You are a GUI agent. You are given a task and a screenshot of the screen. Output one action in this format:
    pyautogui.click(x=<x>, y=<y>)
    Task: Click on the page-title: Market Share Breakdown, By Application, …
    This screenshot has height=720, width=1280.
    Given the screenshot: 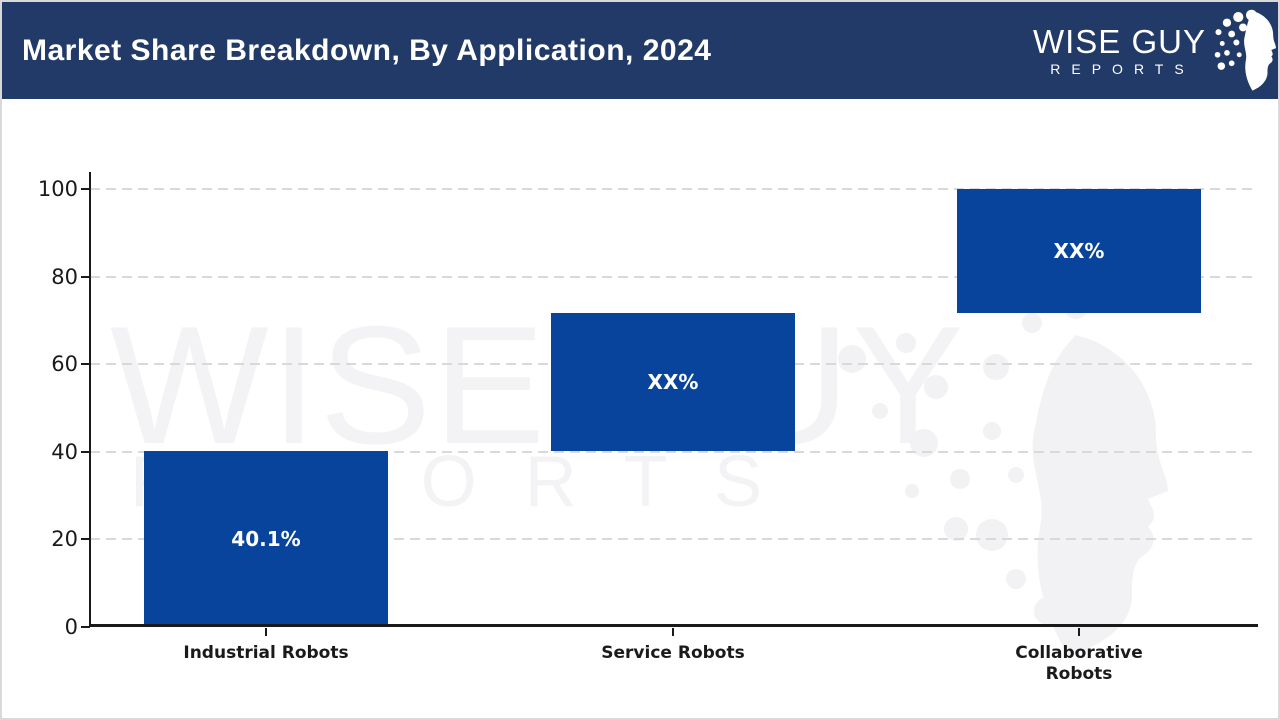 What is the action you would take?
    pyautogui.click(x=367, y=50)
    